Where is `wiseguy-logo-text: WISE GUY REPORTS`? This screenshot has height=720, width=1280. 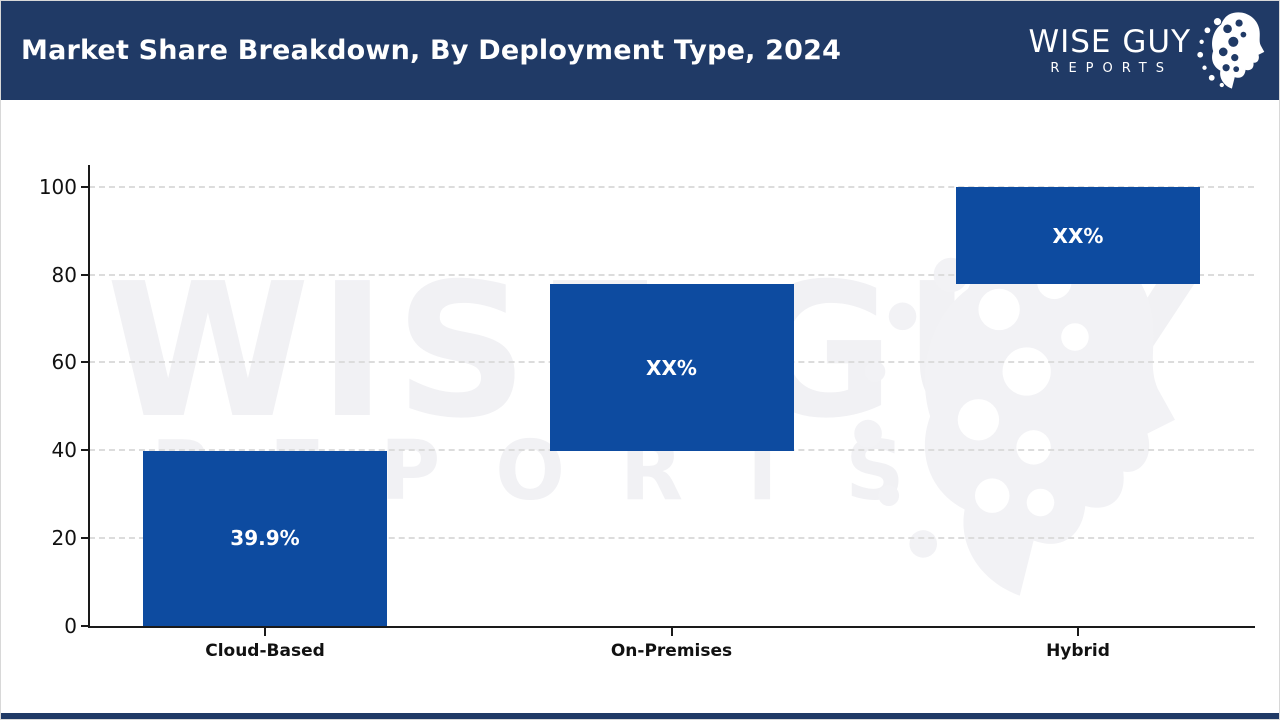 wiseguy-logo-text: WISE GUY REPORTS is located at coordinates (1109, 49).